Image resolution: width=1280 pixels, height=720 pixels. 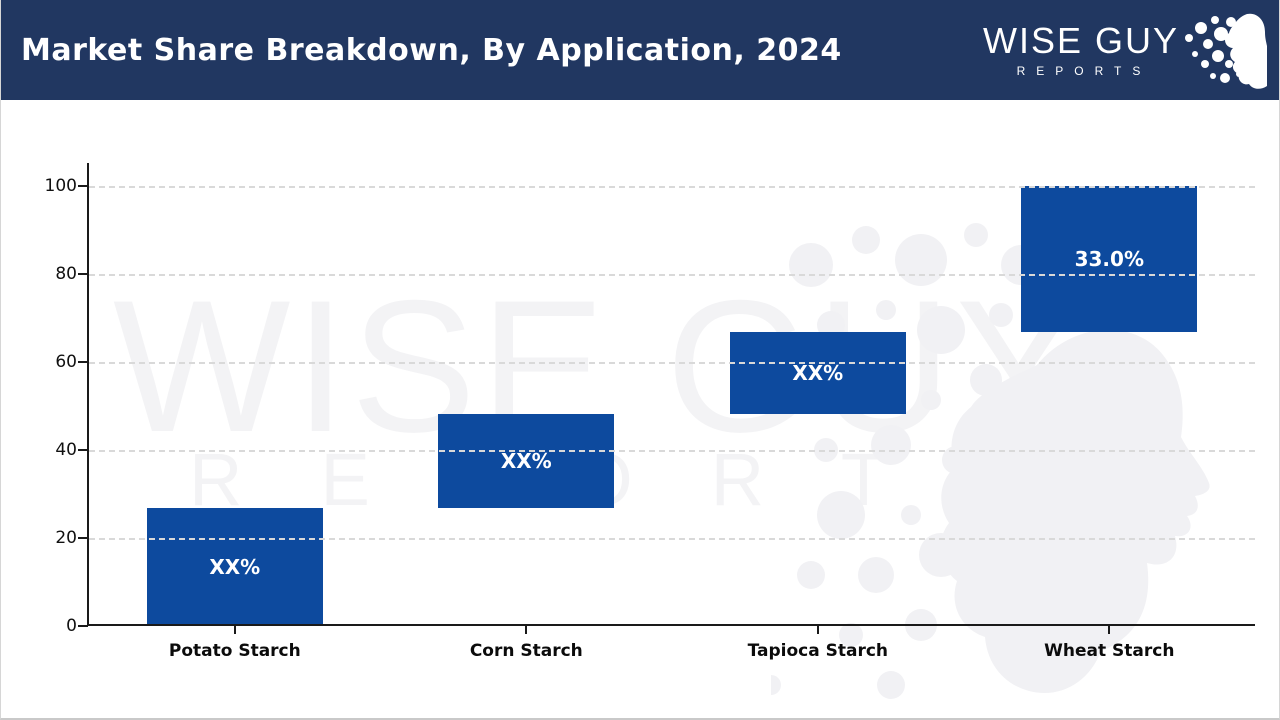 What do you see at coordinates (1084, 71) in the screenshot?
I see `logo-subtitle: REPORTS` at bounding box center [1084, 71].